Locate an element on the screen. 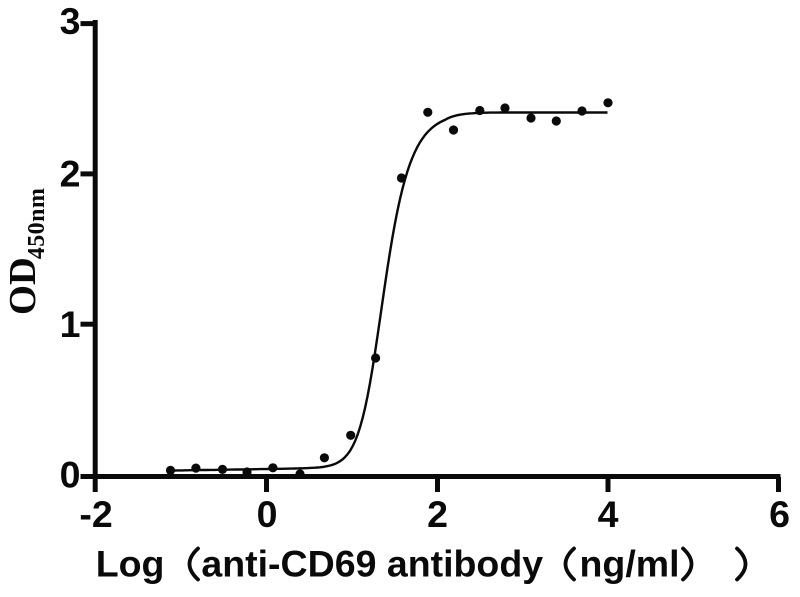 The image size is (800, 597). svg-text: ng/ml is located at coordinates (630, 563).